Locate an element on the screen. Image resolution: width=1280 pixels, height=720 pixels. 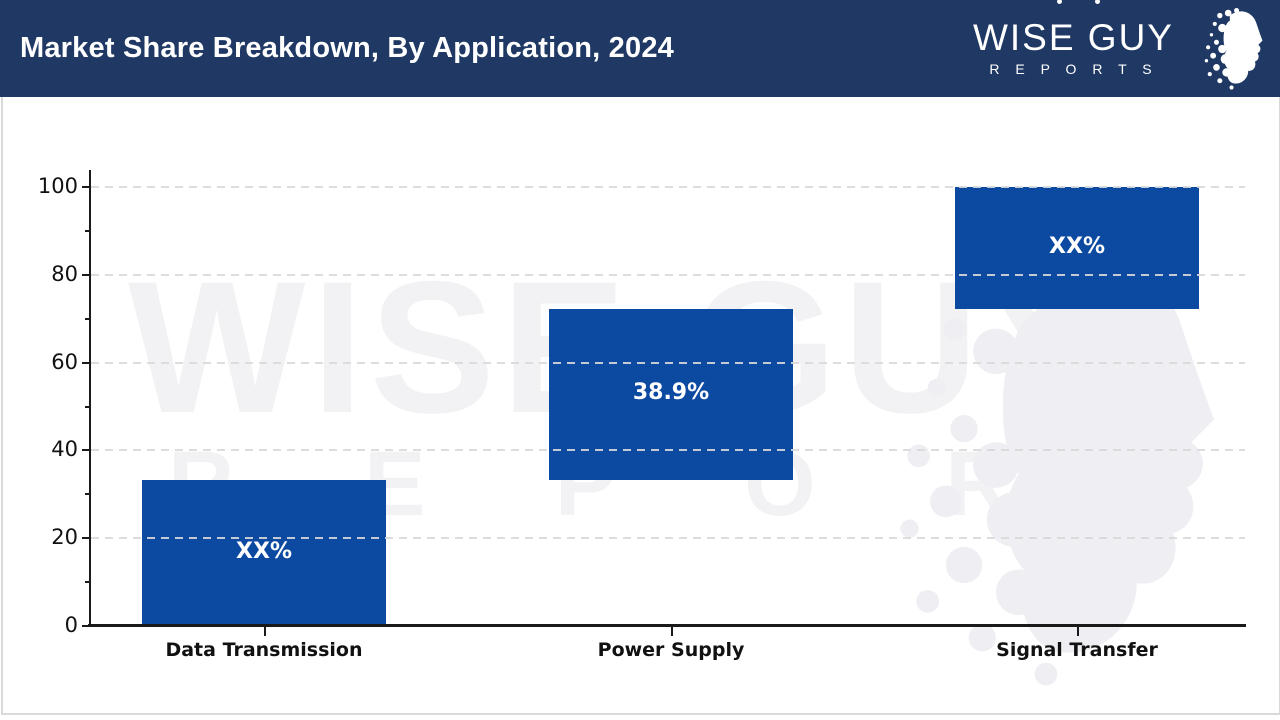
x-category-label: Power Supply is located at coordinates (671, 650).